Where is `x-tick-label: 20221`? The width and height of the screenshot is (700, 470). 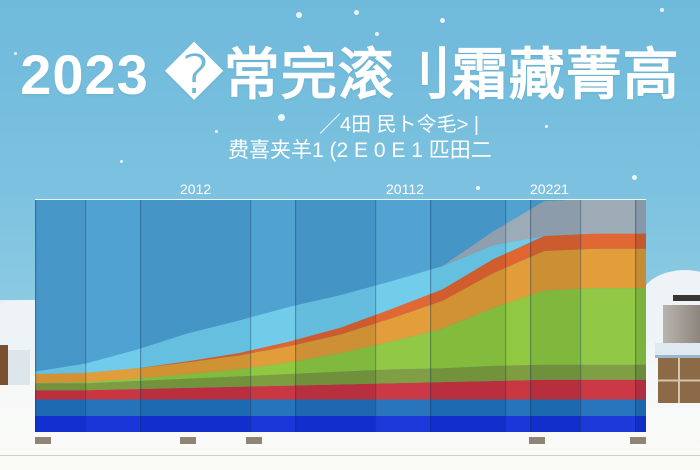 x-tick-label: 20221 is located at coordinates (549, 189).